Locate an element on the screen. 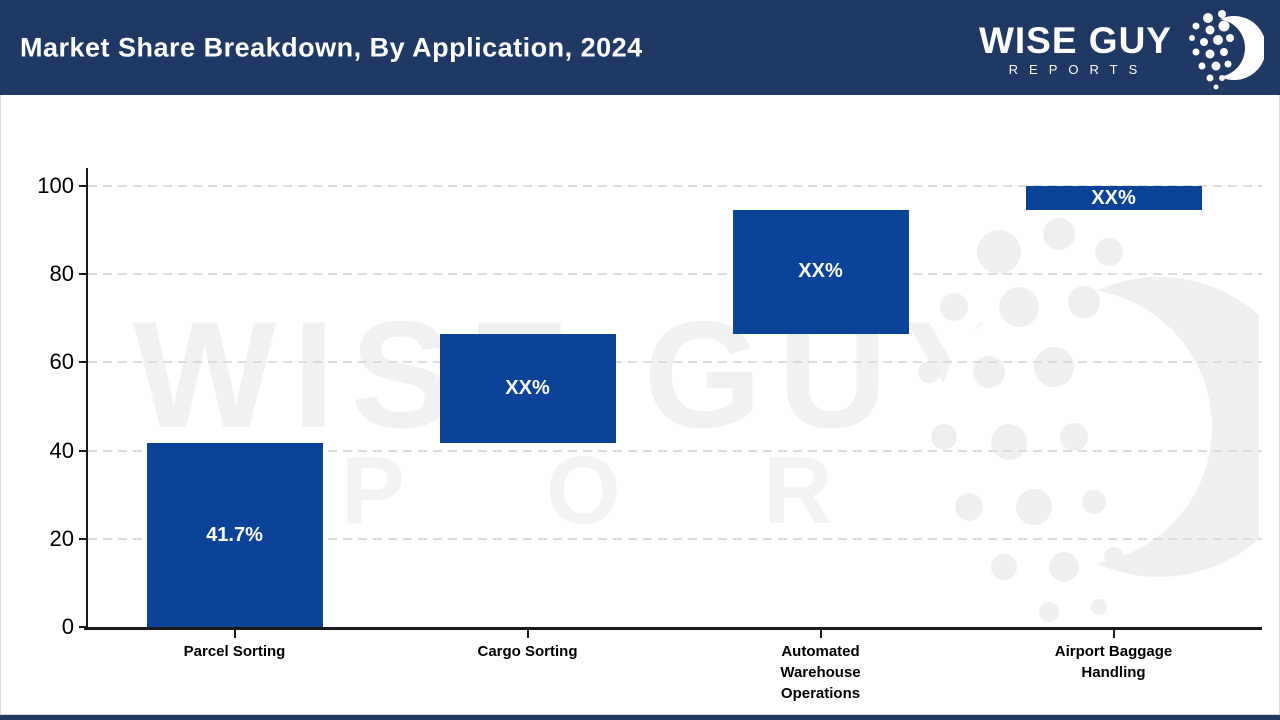 The height and width of the screenshot is (720, 1280). dotted-head-icon is located at coordinates (1225, 50).